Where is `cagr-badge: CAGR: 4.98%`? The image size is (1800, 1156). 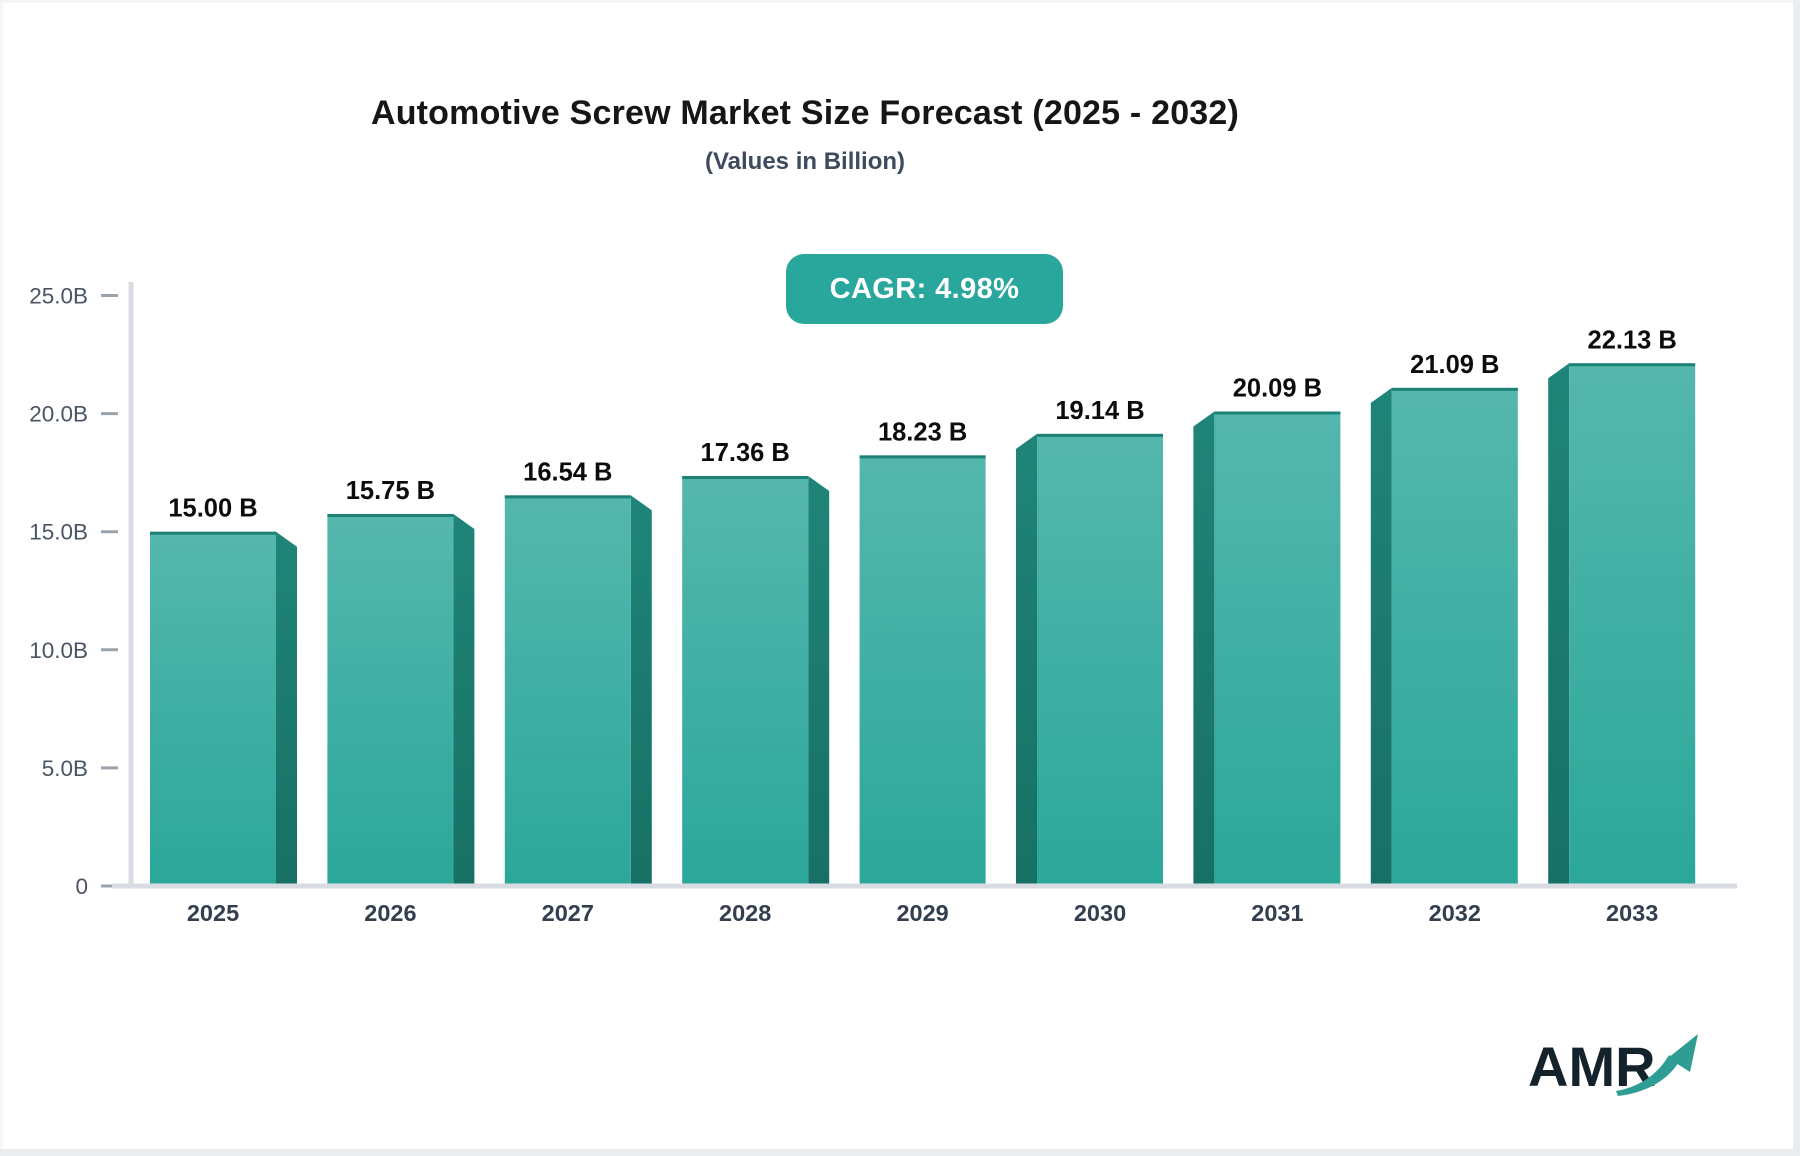 cagr-badge: CAGR: 4.98% is located at coordinates (924, 289).